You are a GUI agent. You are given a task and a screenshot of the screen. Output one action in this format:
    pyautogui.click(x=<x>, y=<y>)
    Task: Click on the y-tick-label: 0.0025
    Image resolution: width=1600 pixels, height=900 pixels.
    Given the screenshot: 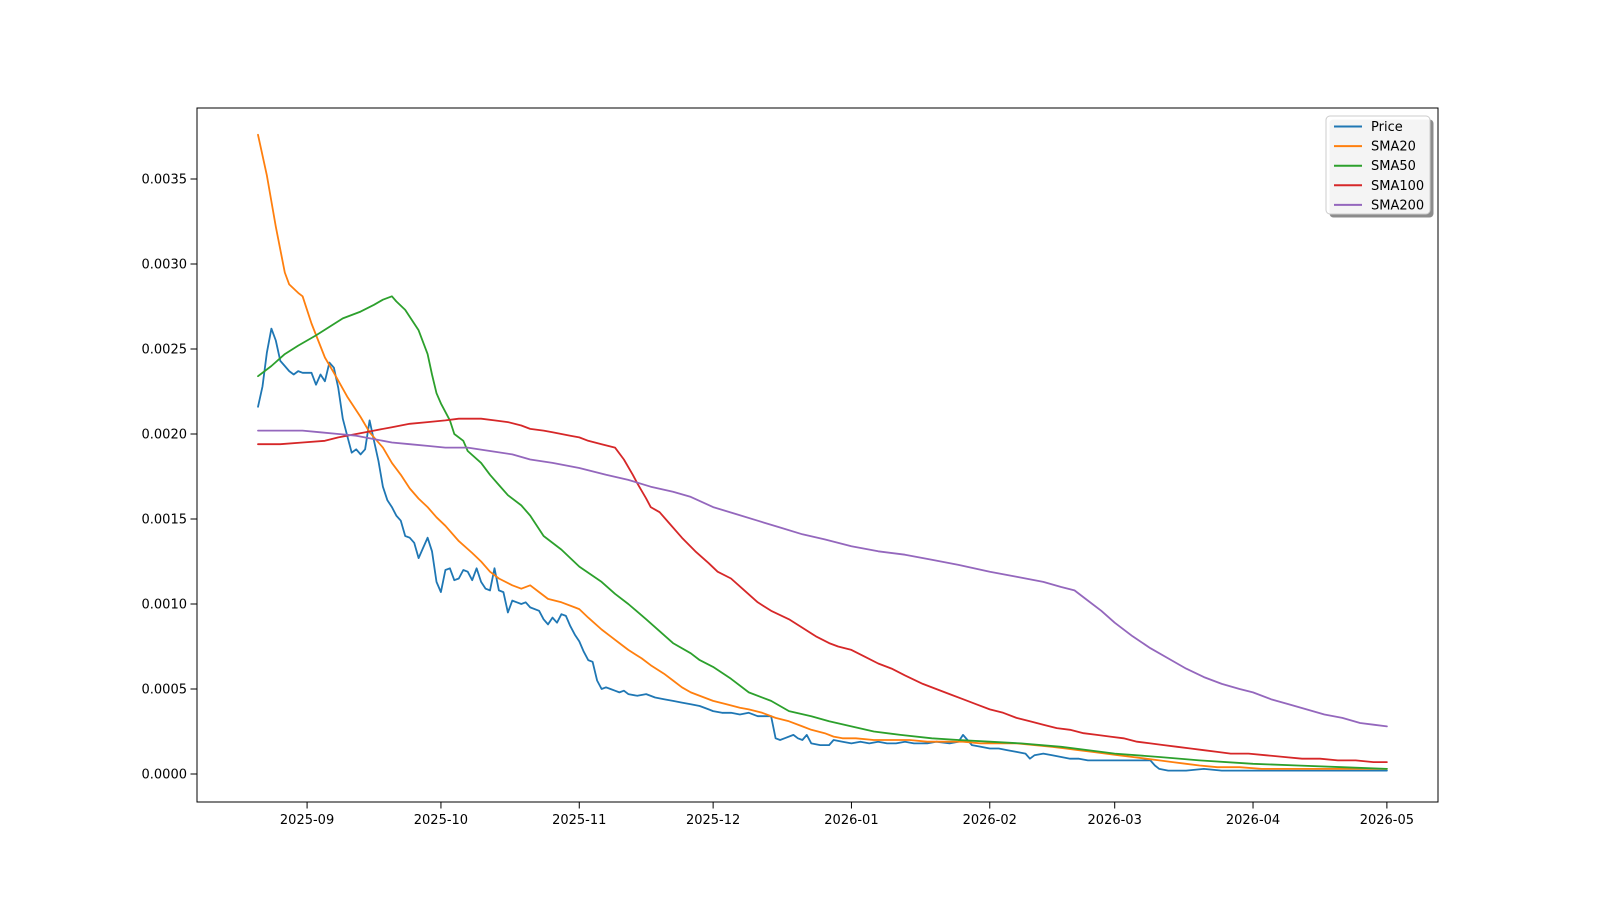 What is the action you would take?
    pyautogui.click(x=165, y=350)
    